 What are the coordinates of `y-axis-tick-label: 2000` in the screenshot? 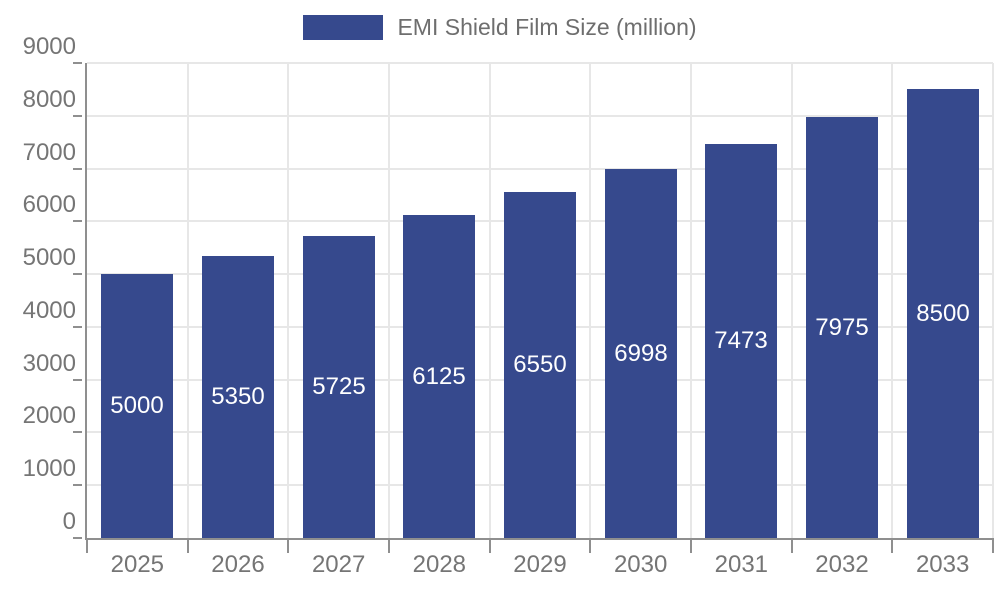 It's located at (49, 415).